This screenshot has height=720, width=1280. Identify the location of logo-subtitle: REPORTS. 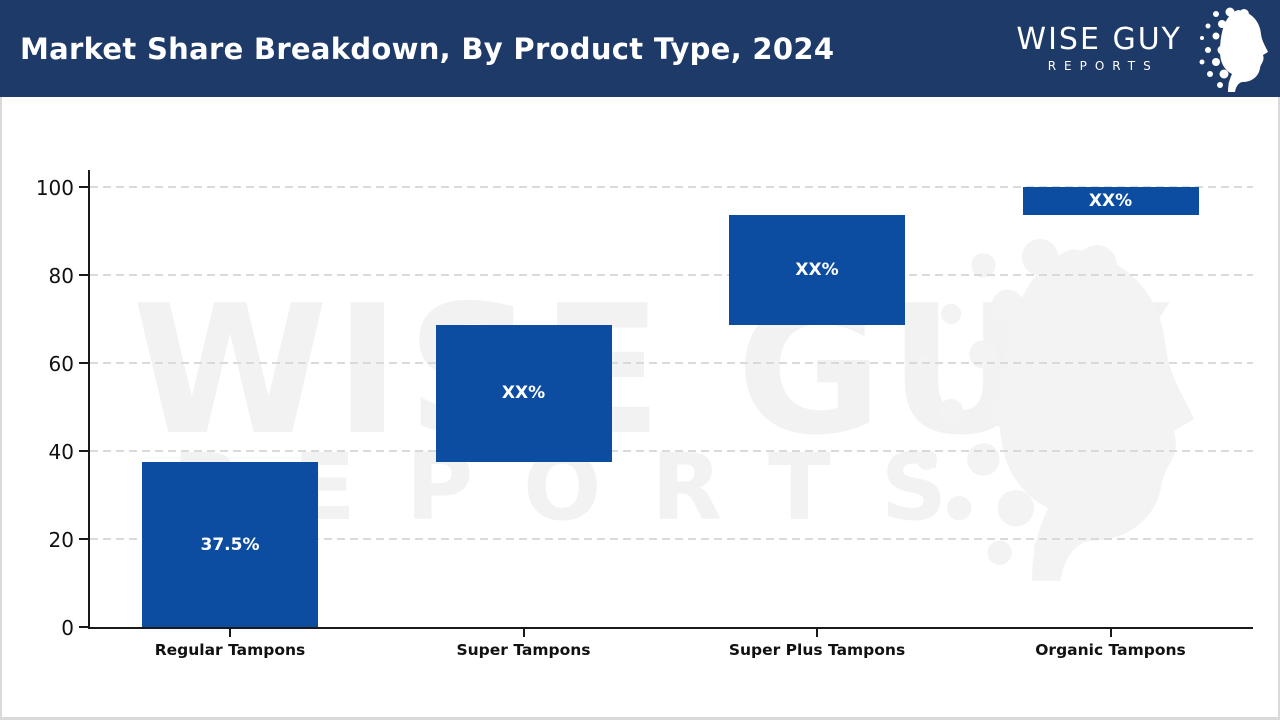
(1103, 65).